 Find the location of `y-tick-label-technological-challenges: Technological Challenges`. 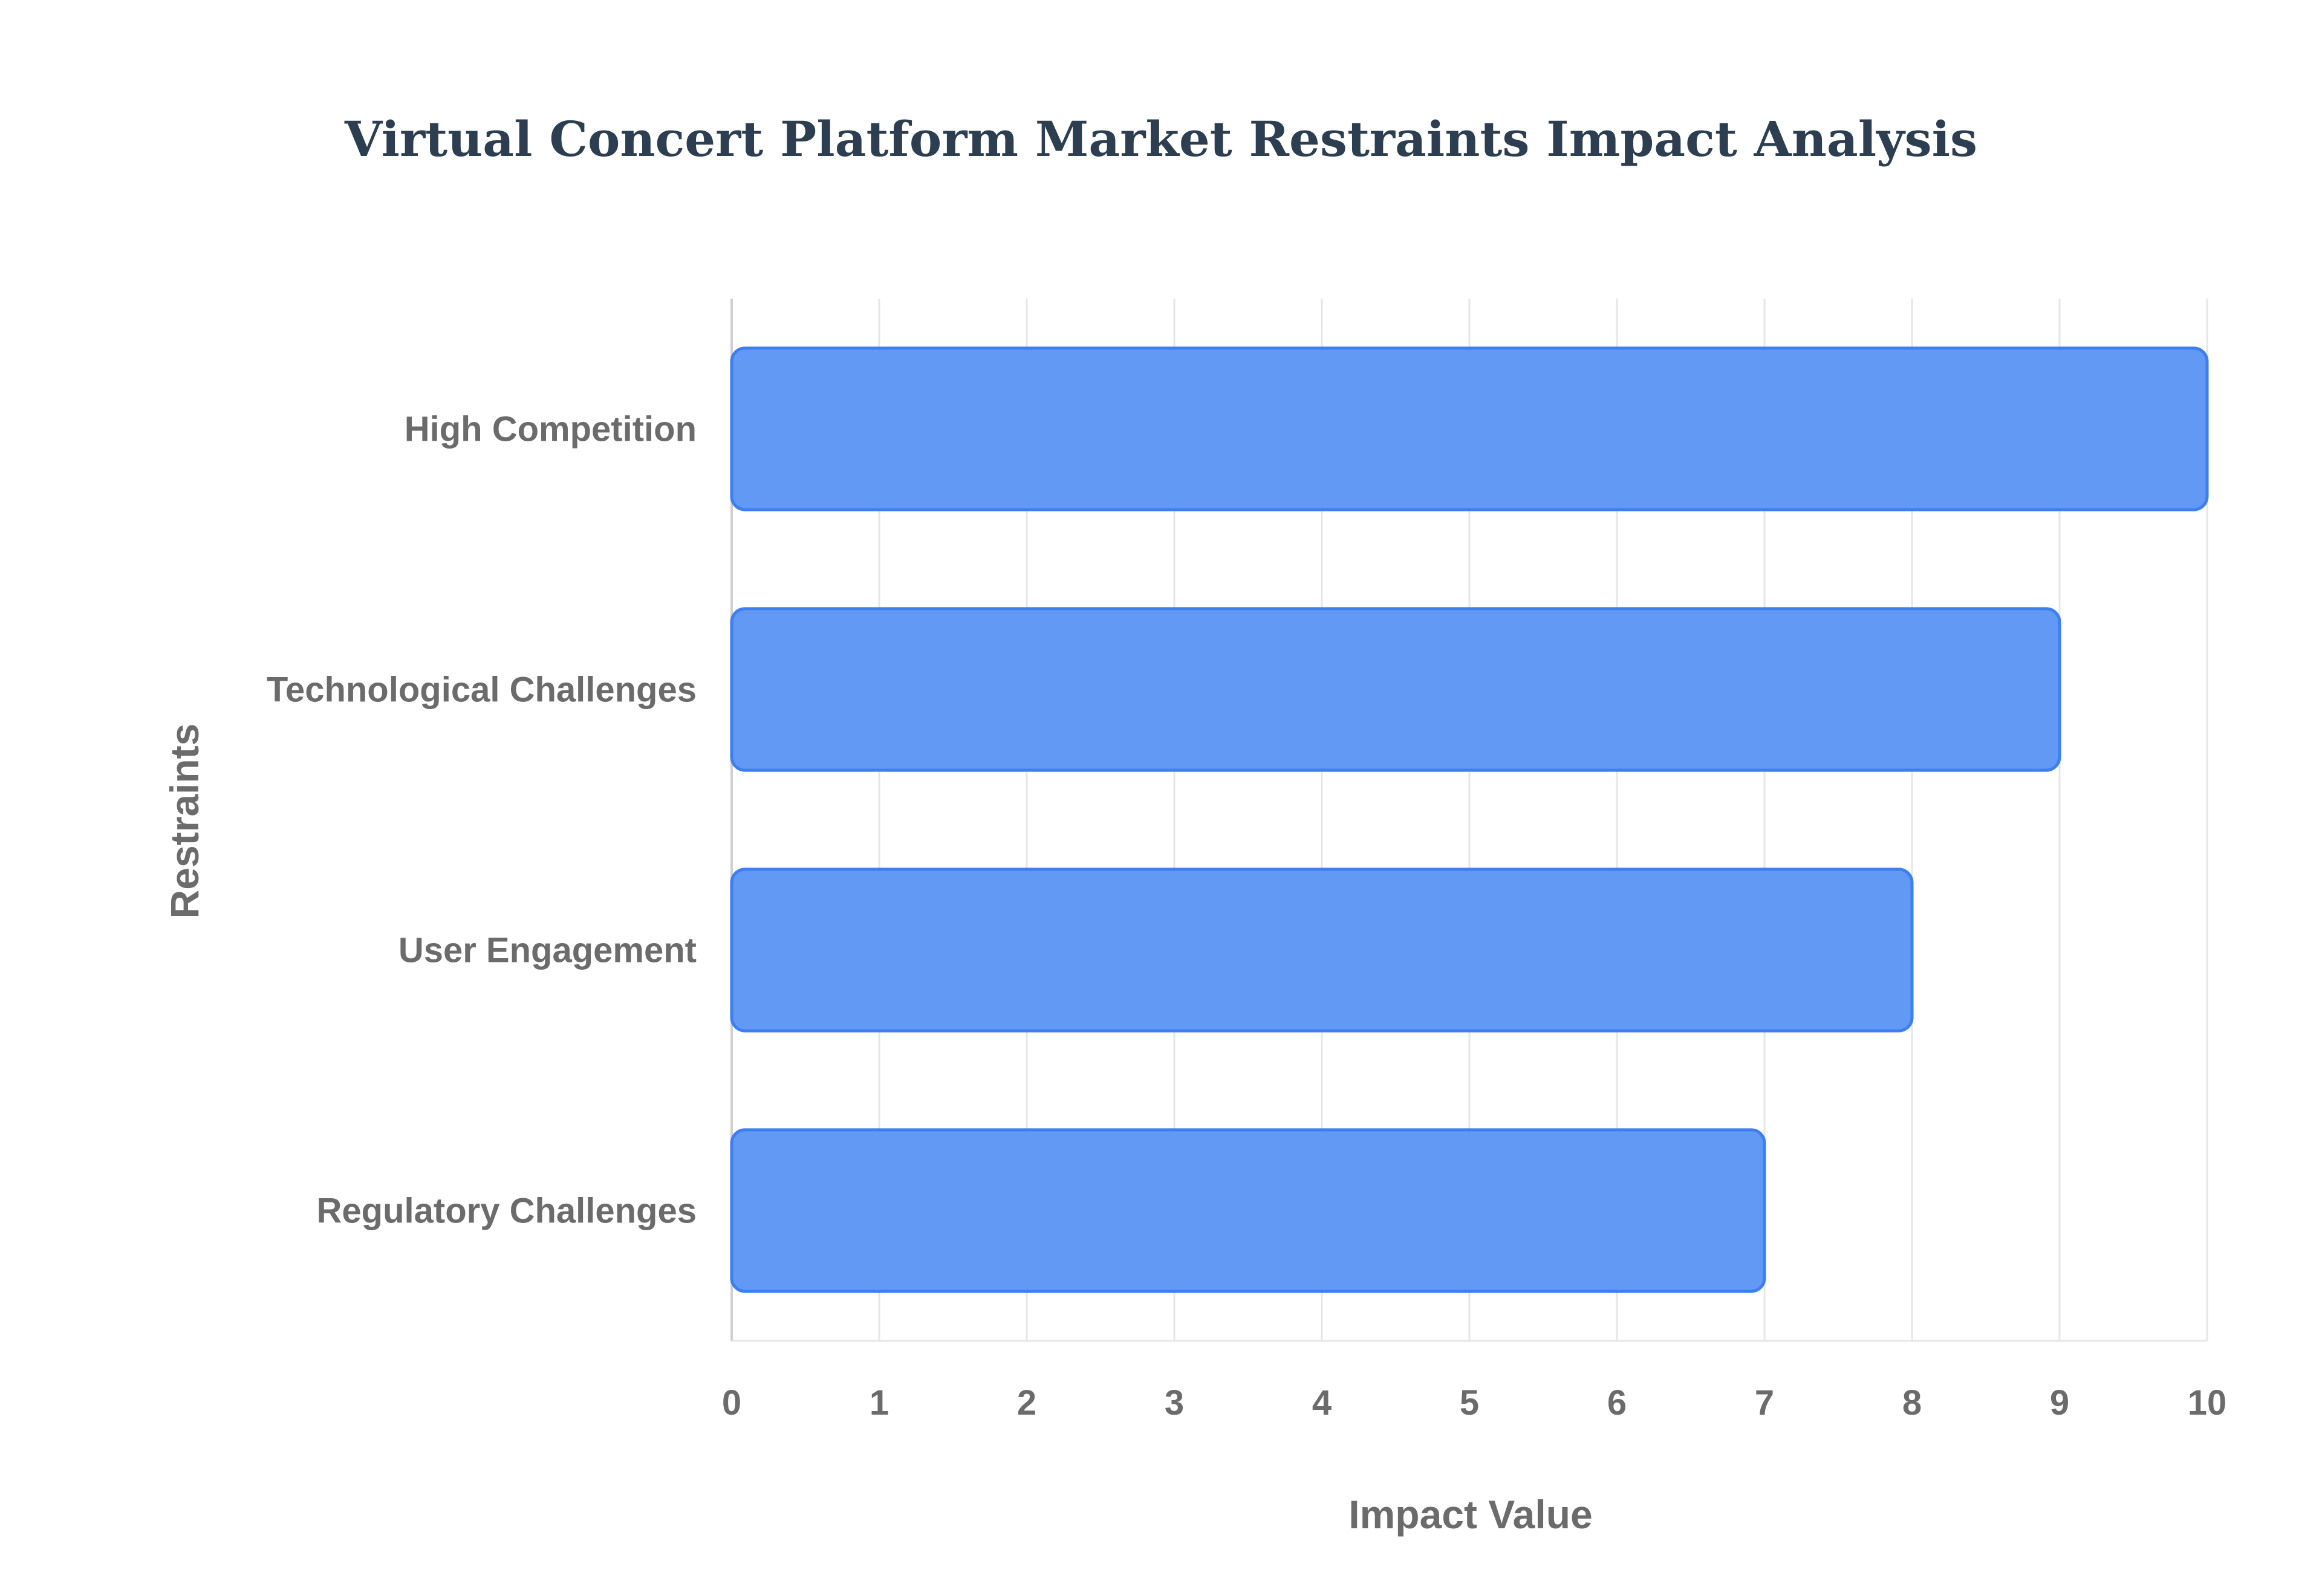

y-tick-label-technological-challenges: Technological Challenges is located at coordinates (482, 690).